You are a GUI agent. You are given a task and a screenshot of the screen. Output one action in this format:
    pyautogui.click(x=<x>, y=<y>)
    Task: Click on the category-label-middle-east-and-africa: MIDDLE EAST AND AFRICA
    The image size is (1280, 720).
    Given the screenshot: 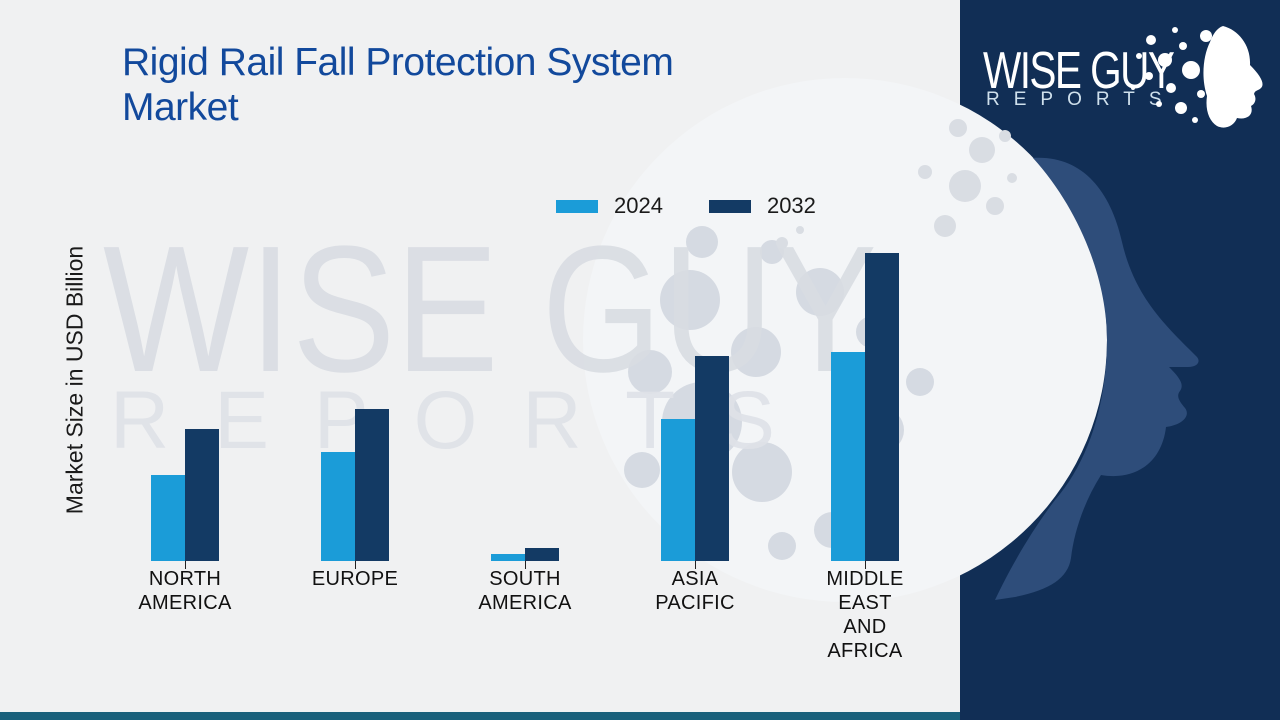 What is the action you would take?
    pyautogui.click(x=865, y=615)
    